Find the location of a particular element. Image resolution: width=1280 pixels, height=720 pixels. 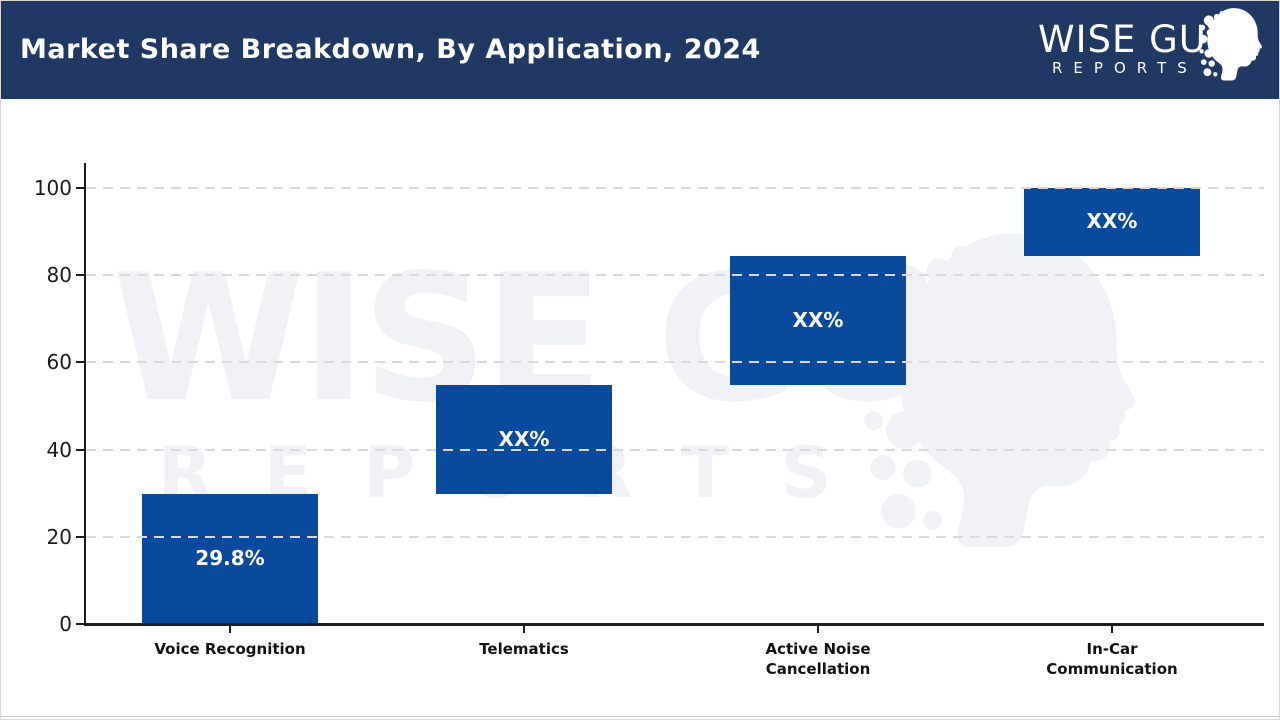

brand-logo: WISE GUY REPORTS is located at coordinates (1134, 47).